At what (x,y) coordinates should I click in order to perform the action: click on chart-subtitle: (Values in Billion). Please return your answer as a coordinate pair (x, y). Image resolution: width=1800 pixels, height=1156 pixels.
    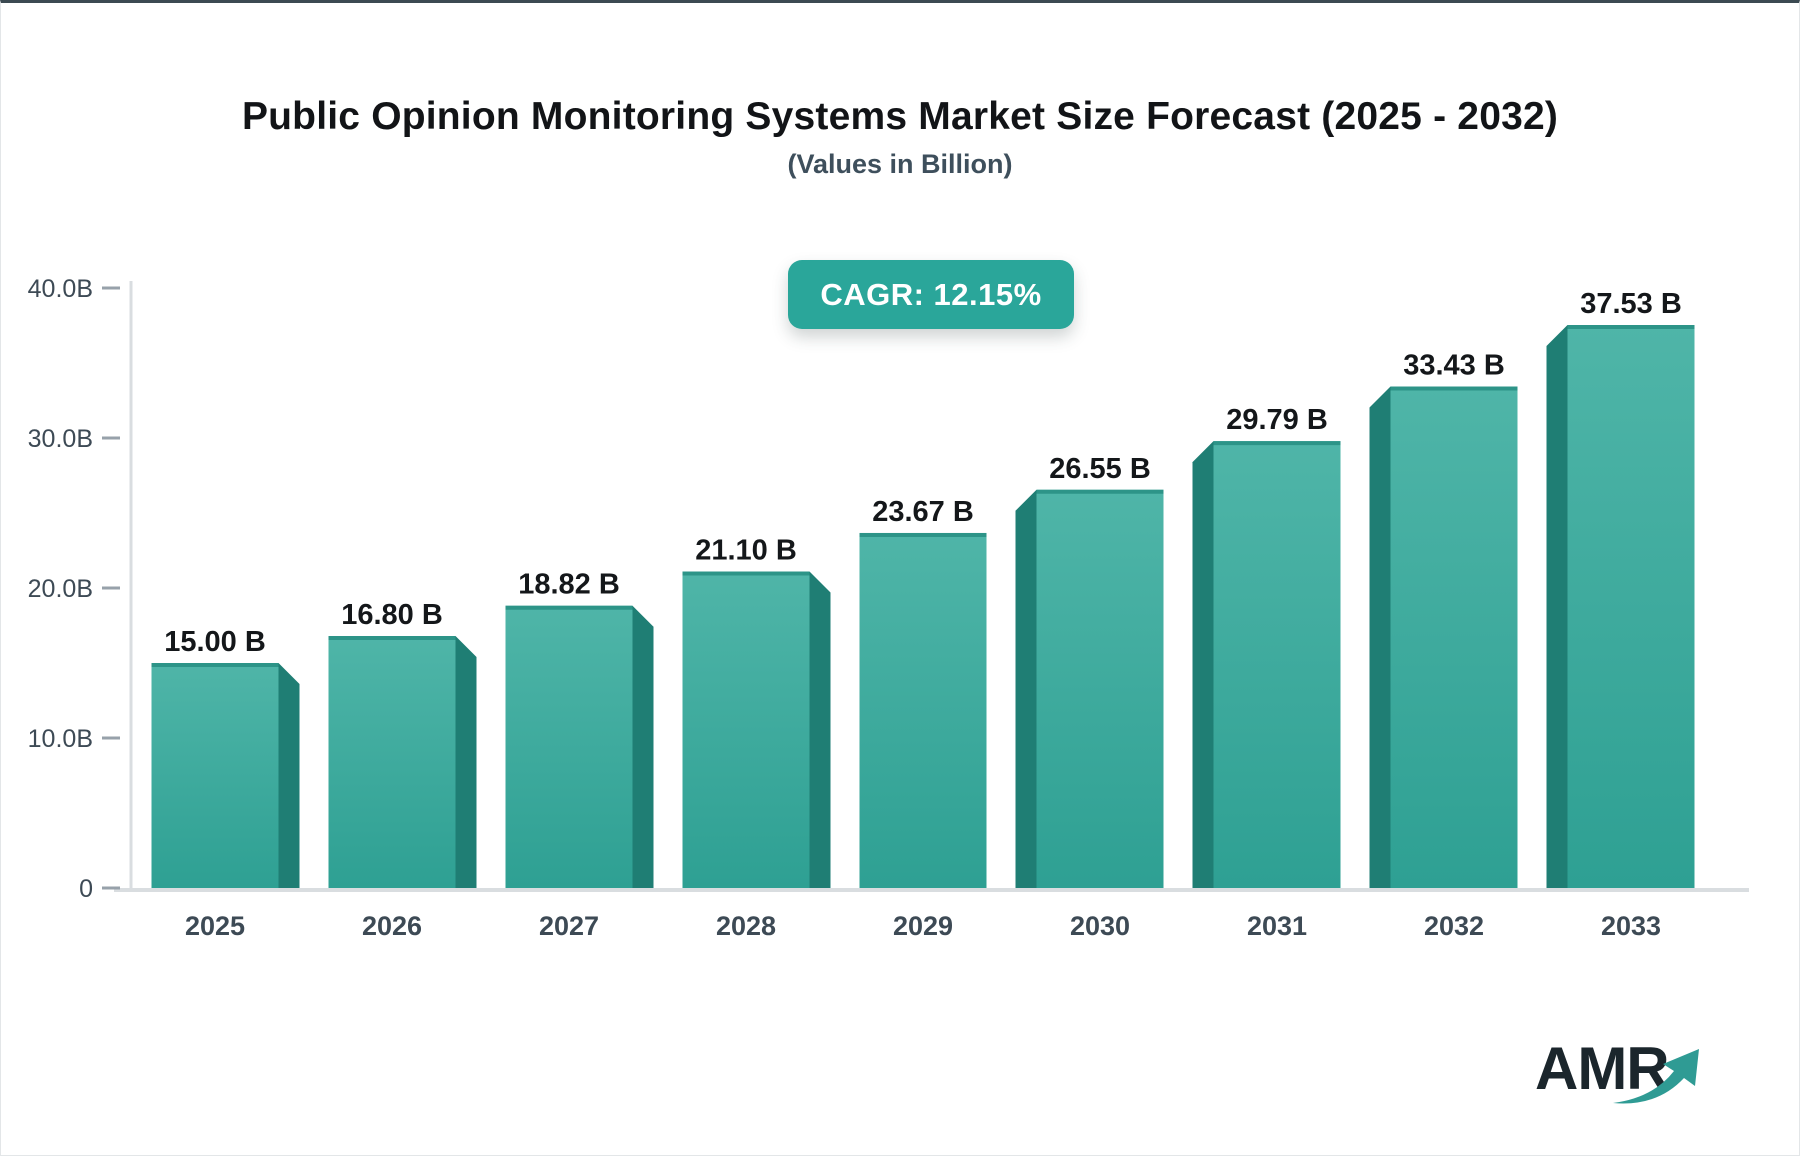
    Looking at the image, I should click on (900, 164).